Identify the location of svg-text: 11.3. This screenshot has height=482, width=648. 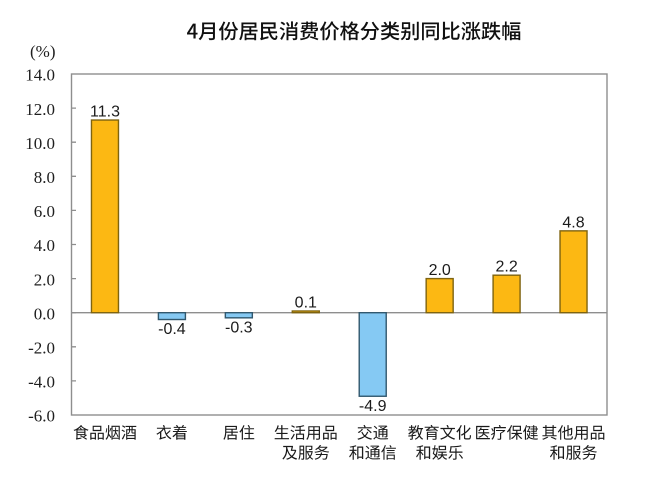
(105, 112).